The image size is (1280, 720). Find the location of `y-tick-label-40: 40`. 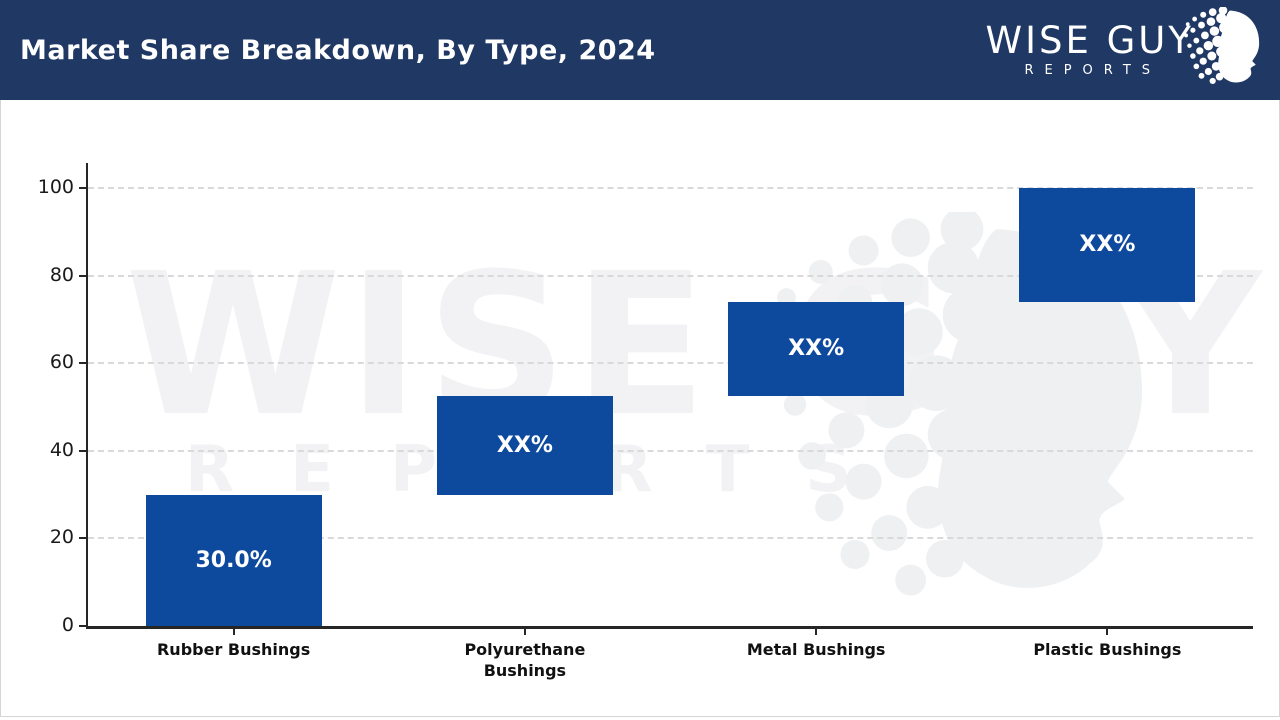

y-tick-label-40: 40 is located at coordinates (61, 449).